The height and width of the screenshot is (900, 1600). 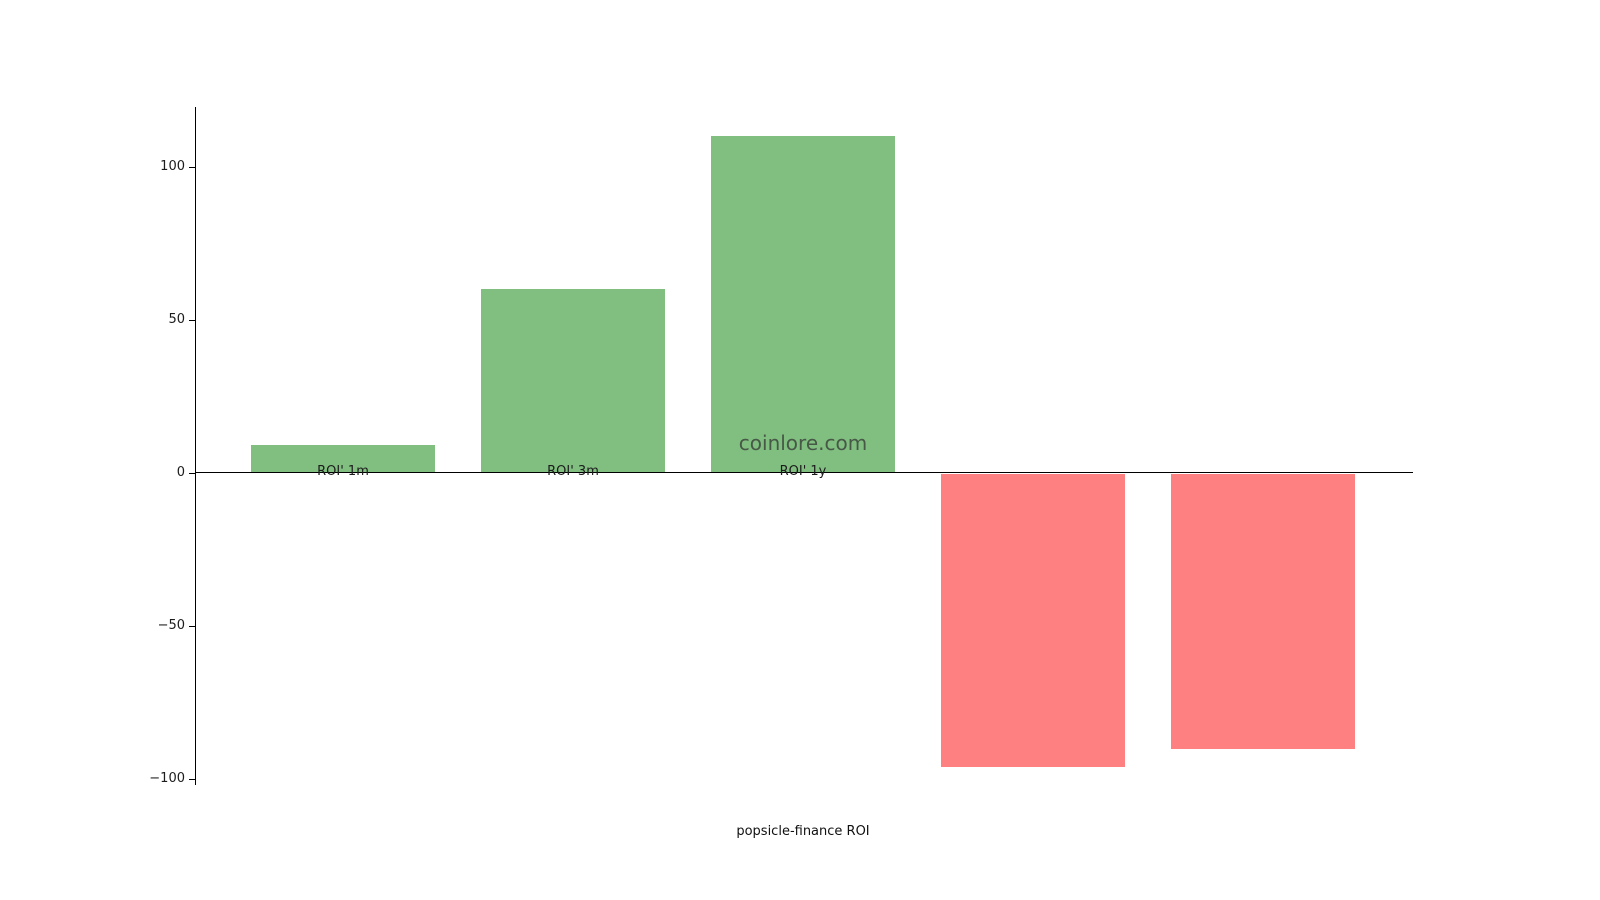 What do you see at coordinates (180, 472) in the screenshot?
I see `y-tick-label: 0` at bounding box center [180, 472].